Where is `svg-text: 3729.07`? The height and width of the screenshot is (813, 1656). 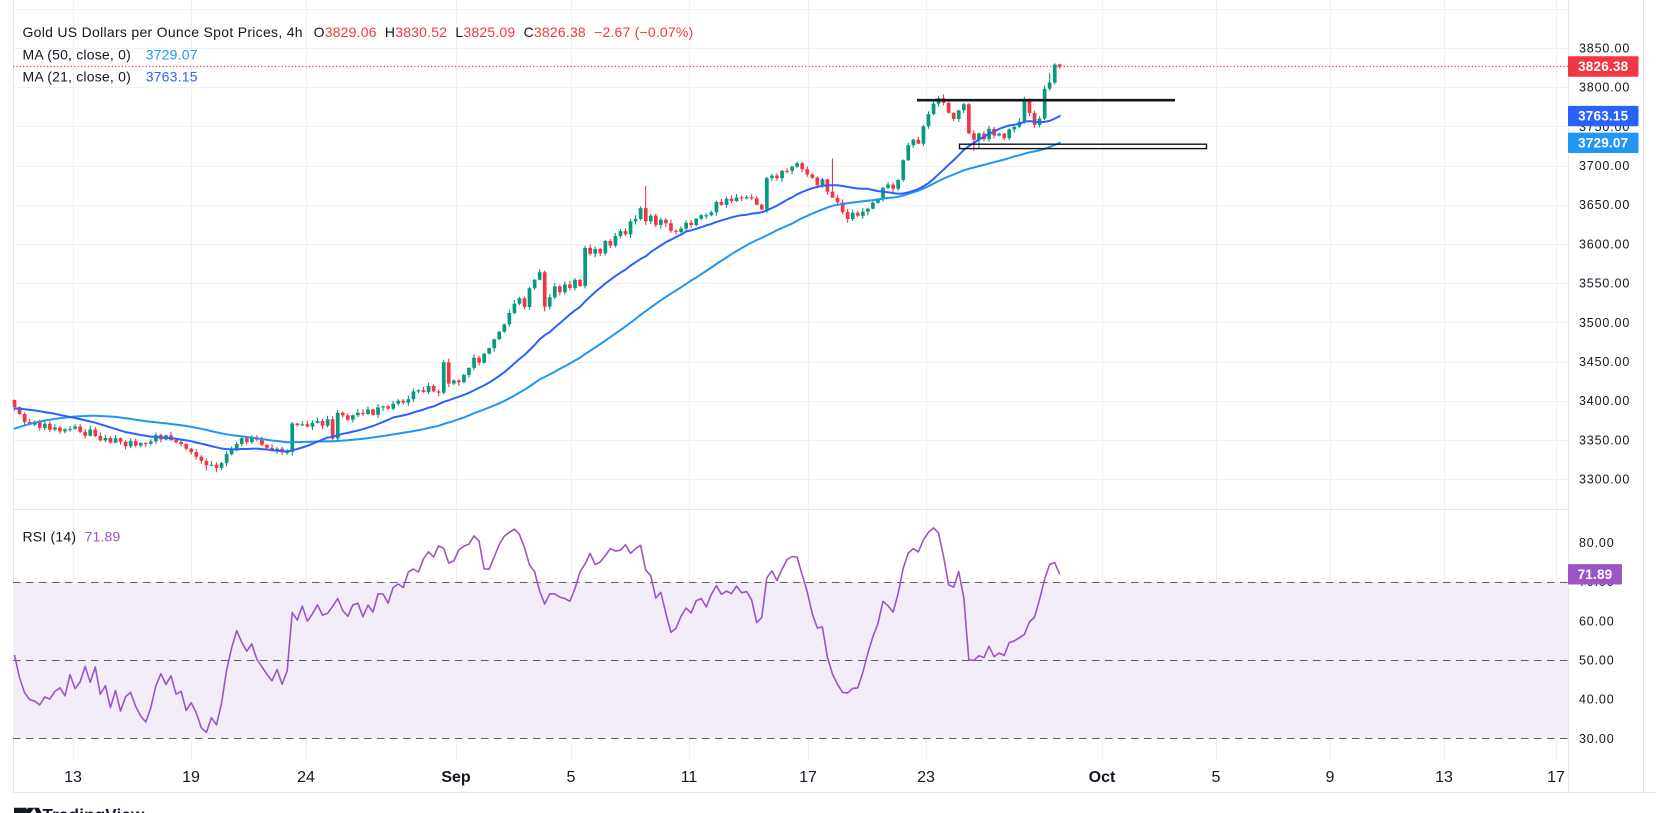 svg-text: 3729.07 is located at coordinates (1603, 142).